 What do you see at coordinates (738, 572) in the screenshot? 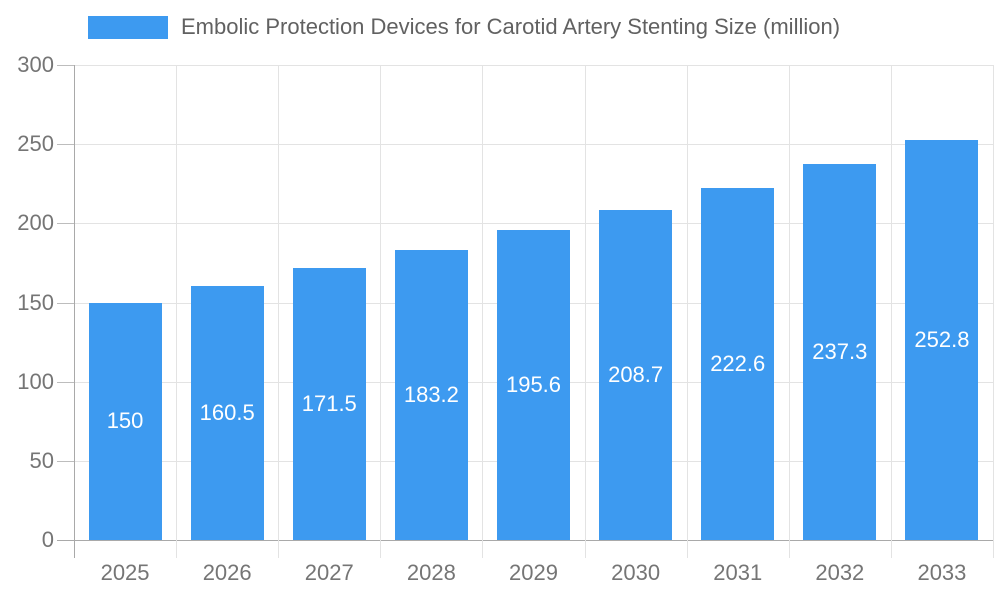
I see `x-axis-tick-label: 2031` at bounding box center [738, 572].